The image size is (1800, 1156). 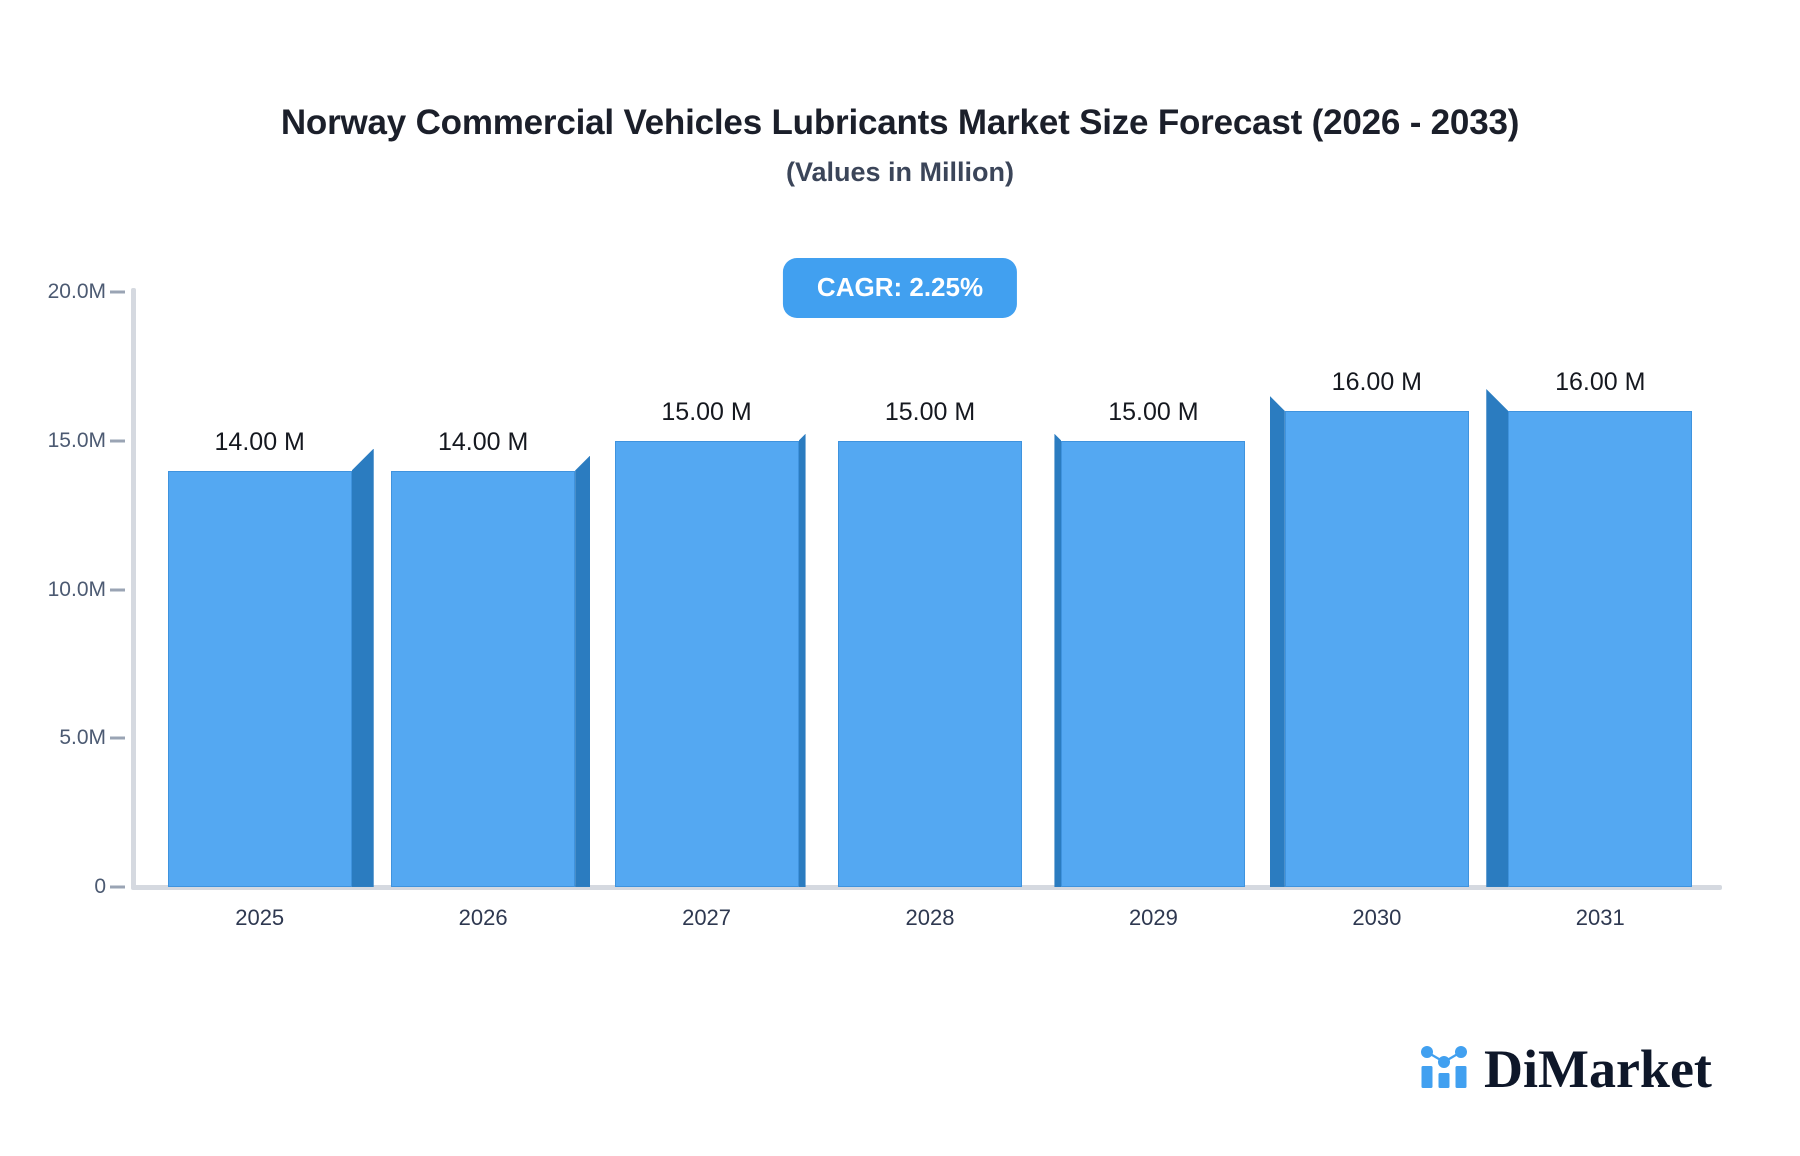 I want to click on bar-chart-dots-icon, so click(x=1444, y=1068).